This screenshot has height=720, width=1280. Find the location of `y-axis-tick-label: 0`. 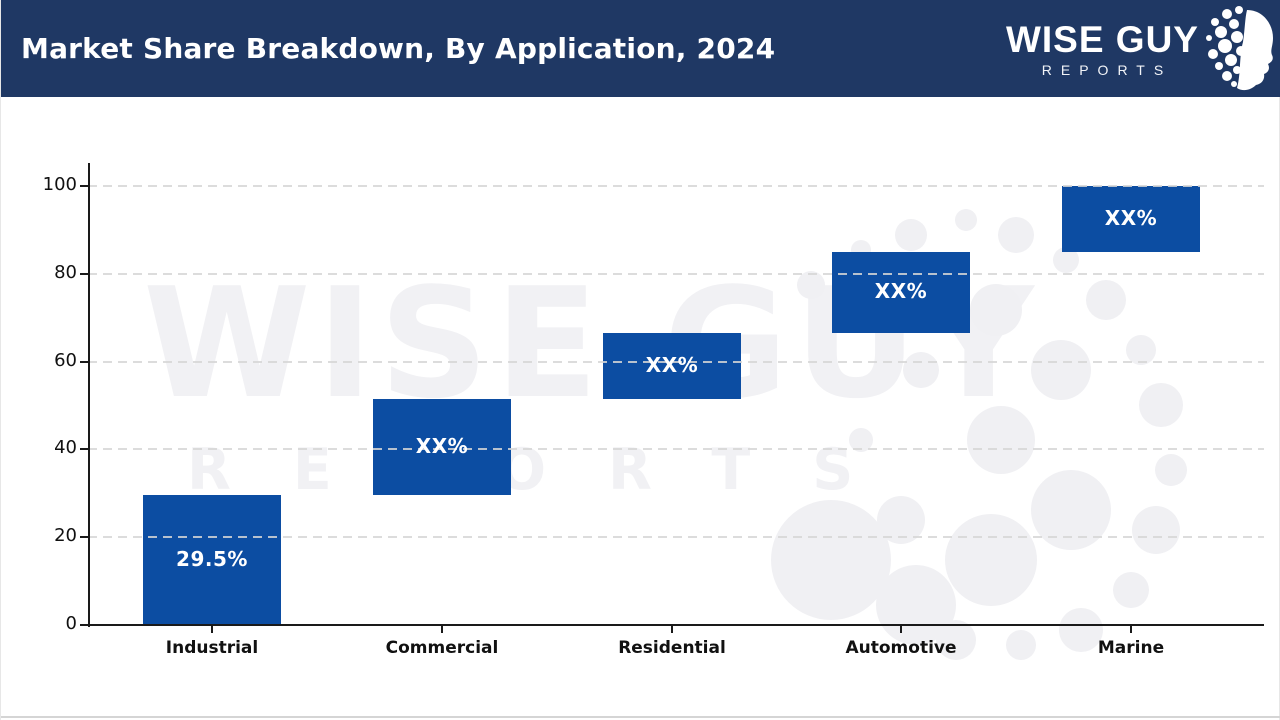

y-axis-tick-label: 0 is located at coordinates (71, 623).